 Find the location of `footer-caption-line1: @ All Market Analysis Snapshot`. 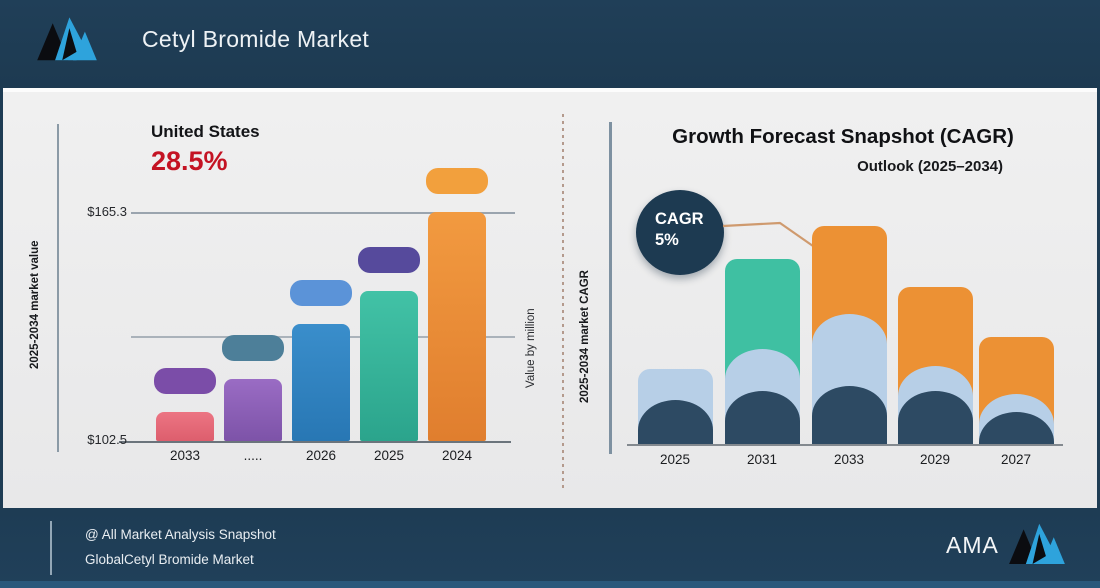

footer-caption-line1: @ All Market Analysis Snapshot is located at coordinates (180, 534).